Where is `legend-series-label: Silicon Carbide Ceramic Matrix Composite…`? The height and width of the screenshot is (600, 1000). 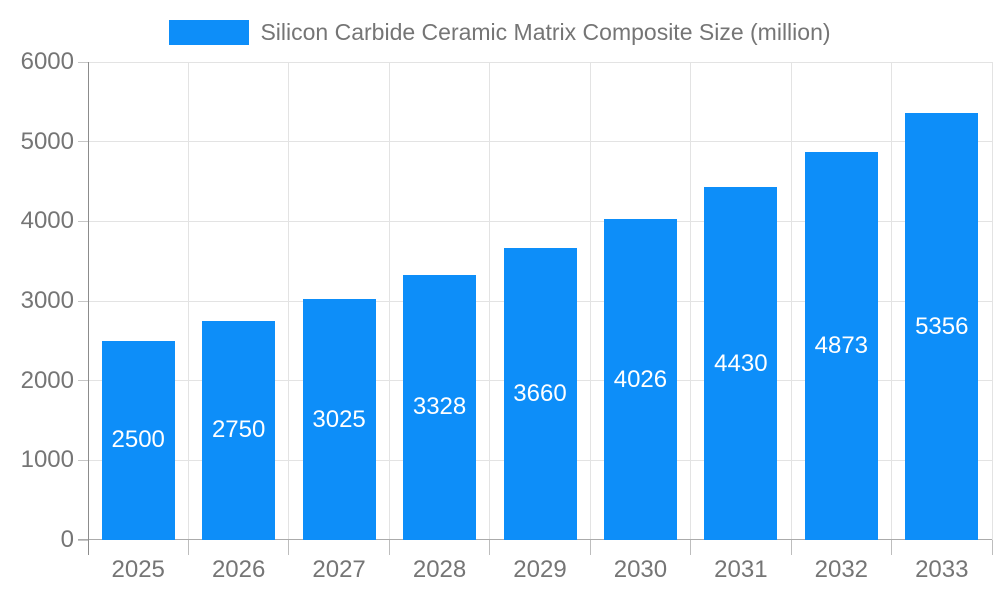
legend-series-label: Silicon Carbide Ceramic Matrix Composite… is located at coordinates (545, 31).